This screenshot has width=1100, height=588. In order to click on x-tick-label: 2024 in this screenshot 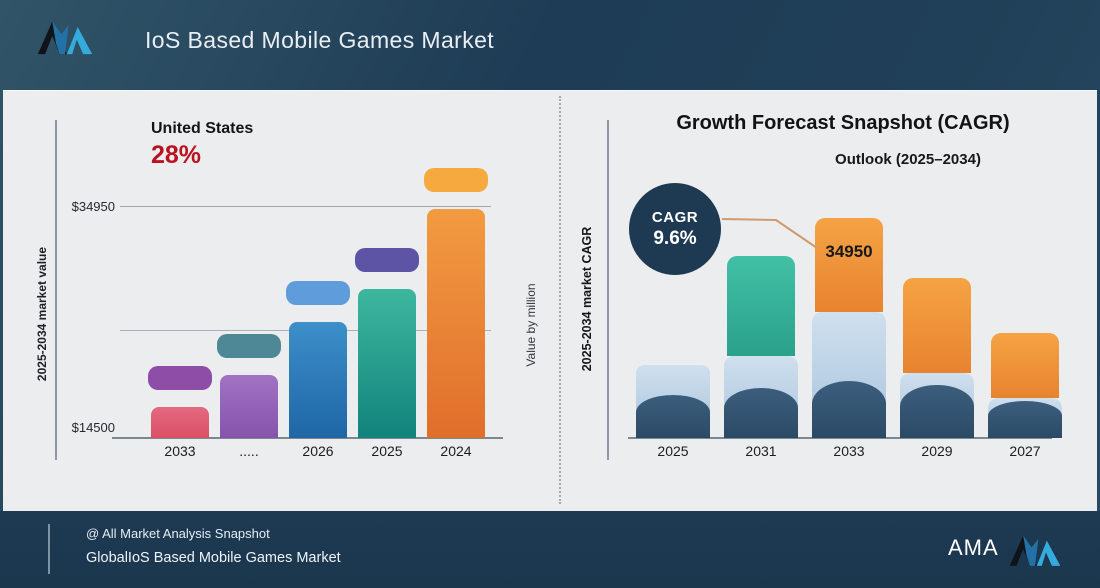, I will do `click(456, 451)`.